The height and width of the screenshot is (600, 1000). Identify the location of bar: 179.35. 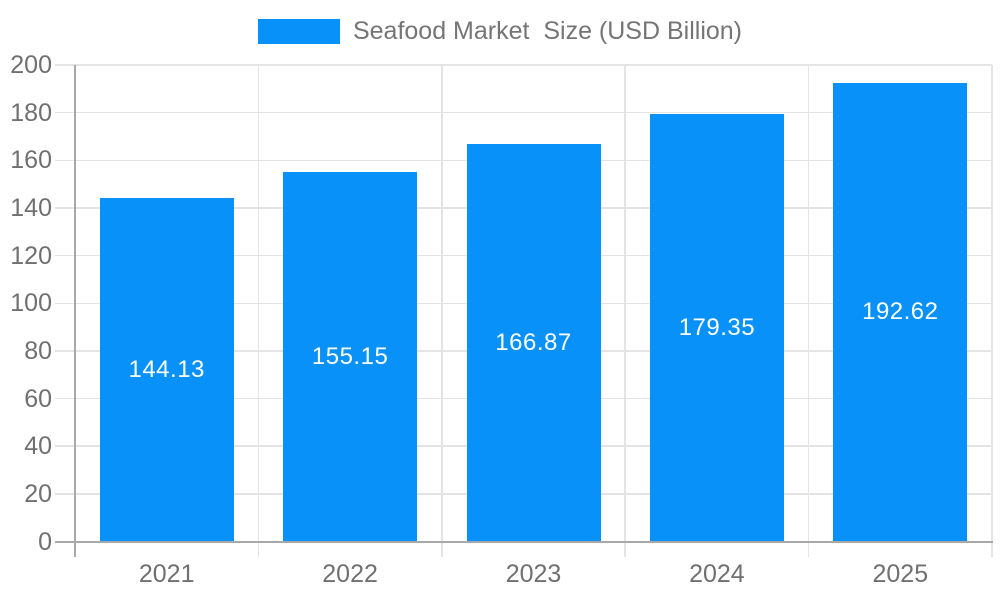
(716, 328).